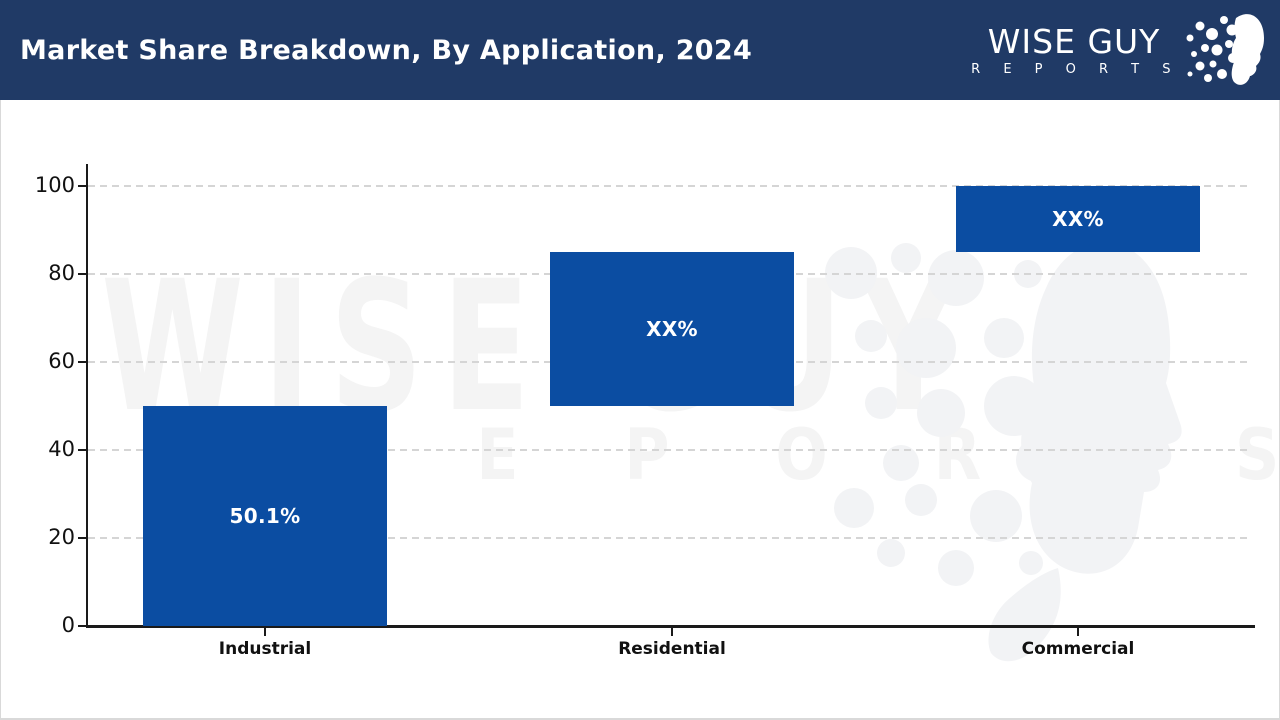  I want to click on y-axis-spine, so click(87, 396).